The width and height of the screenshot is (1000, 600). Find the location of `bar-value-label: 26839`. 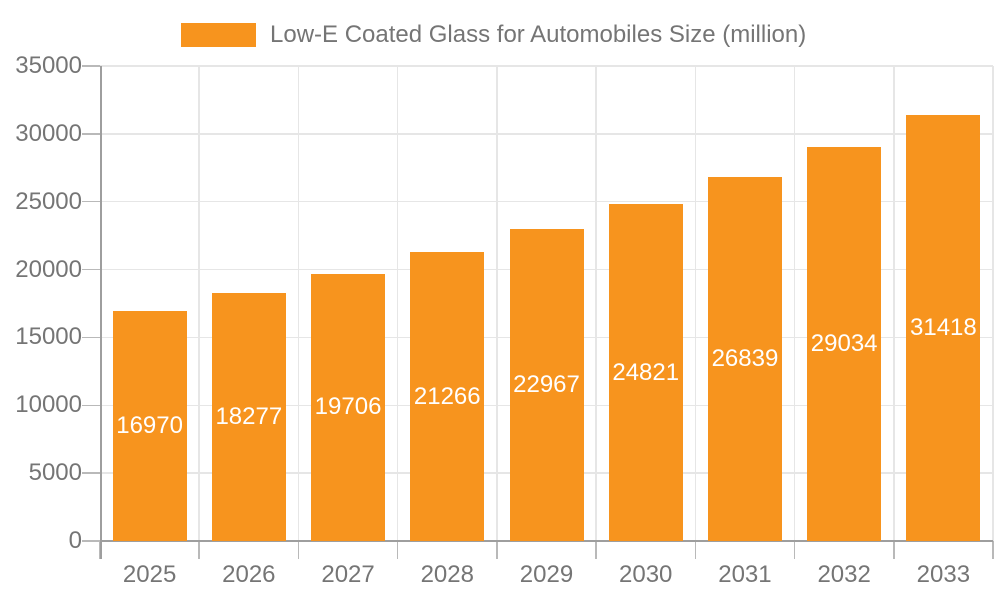

bar-value-label: 26839 is located at coordinates (745, 358).